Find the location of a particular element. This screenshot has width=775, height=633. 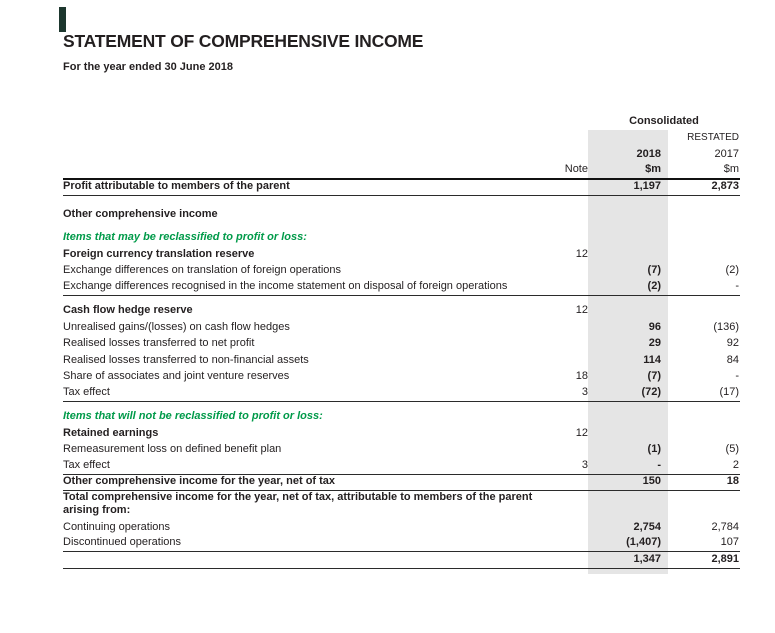

column-header-note: Note is located at coordinates (576, 168).